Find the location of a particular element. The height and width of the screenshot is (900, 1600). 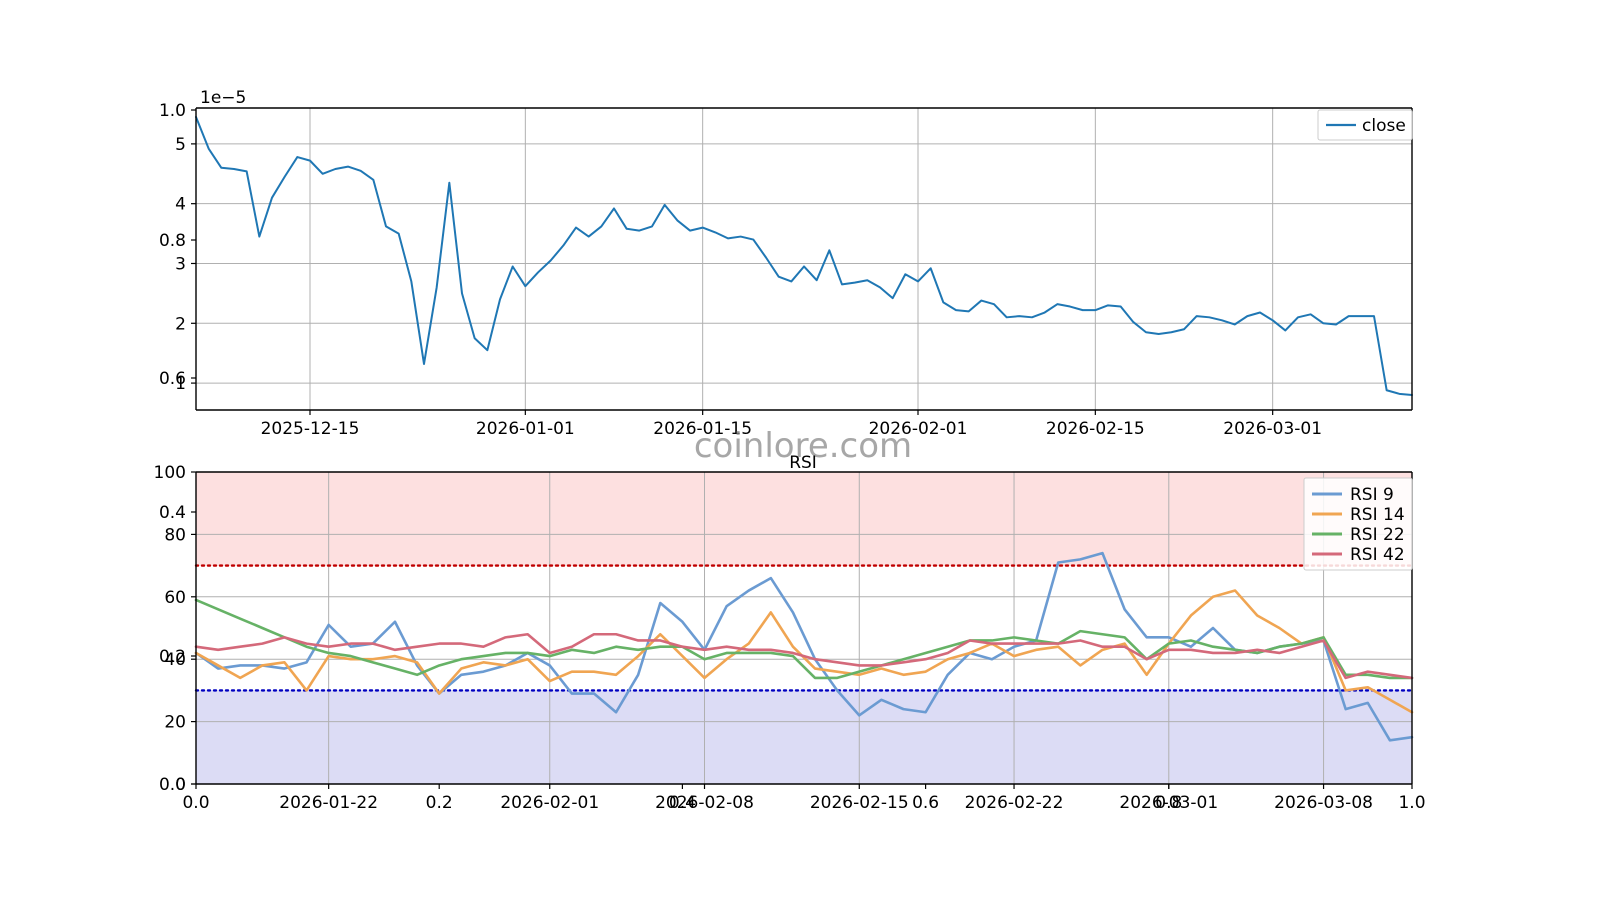

price-y-tick-labels: 1 2 3 4 5 is located at coordinates (185, 264).